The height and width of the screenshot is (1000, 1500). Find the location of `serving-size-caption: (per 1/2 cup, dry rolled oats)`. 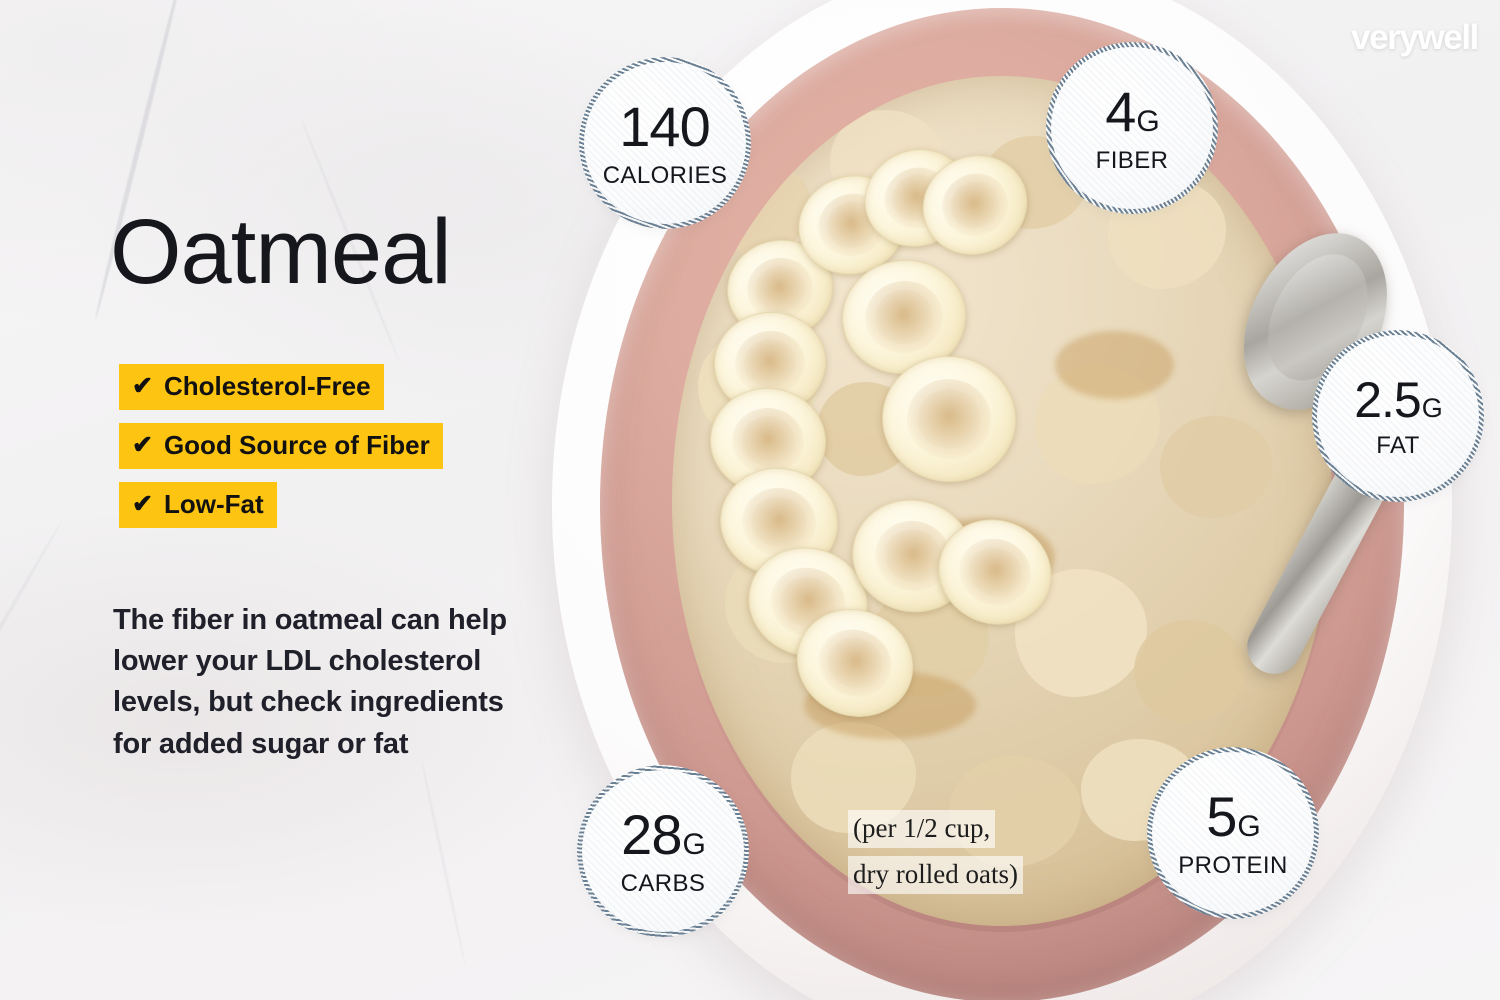

serving-size-caption: (per 1/2 cup, dry rolled oats) is located at coordinates (958, 856).